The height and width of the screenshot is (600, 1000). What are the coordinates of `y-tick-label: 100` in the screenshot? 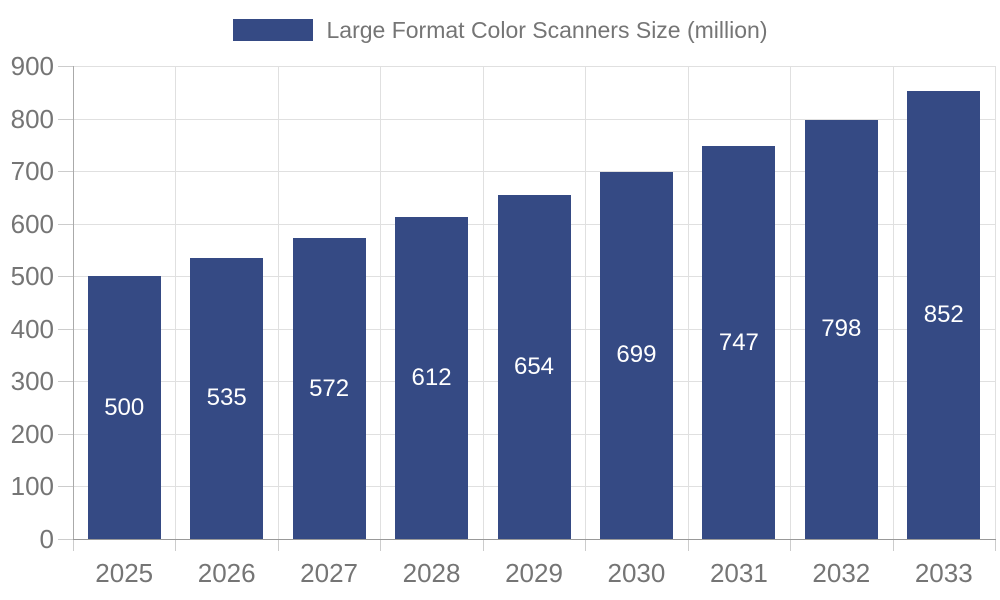 It's located at (32, 486).